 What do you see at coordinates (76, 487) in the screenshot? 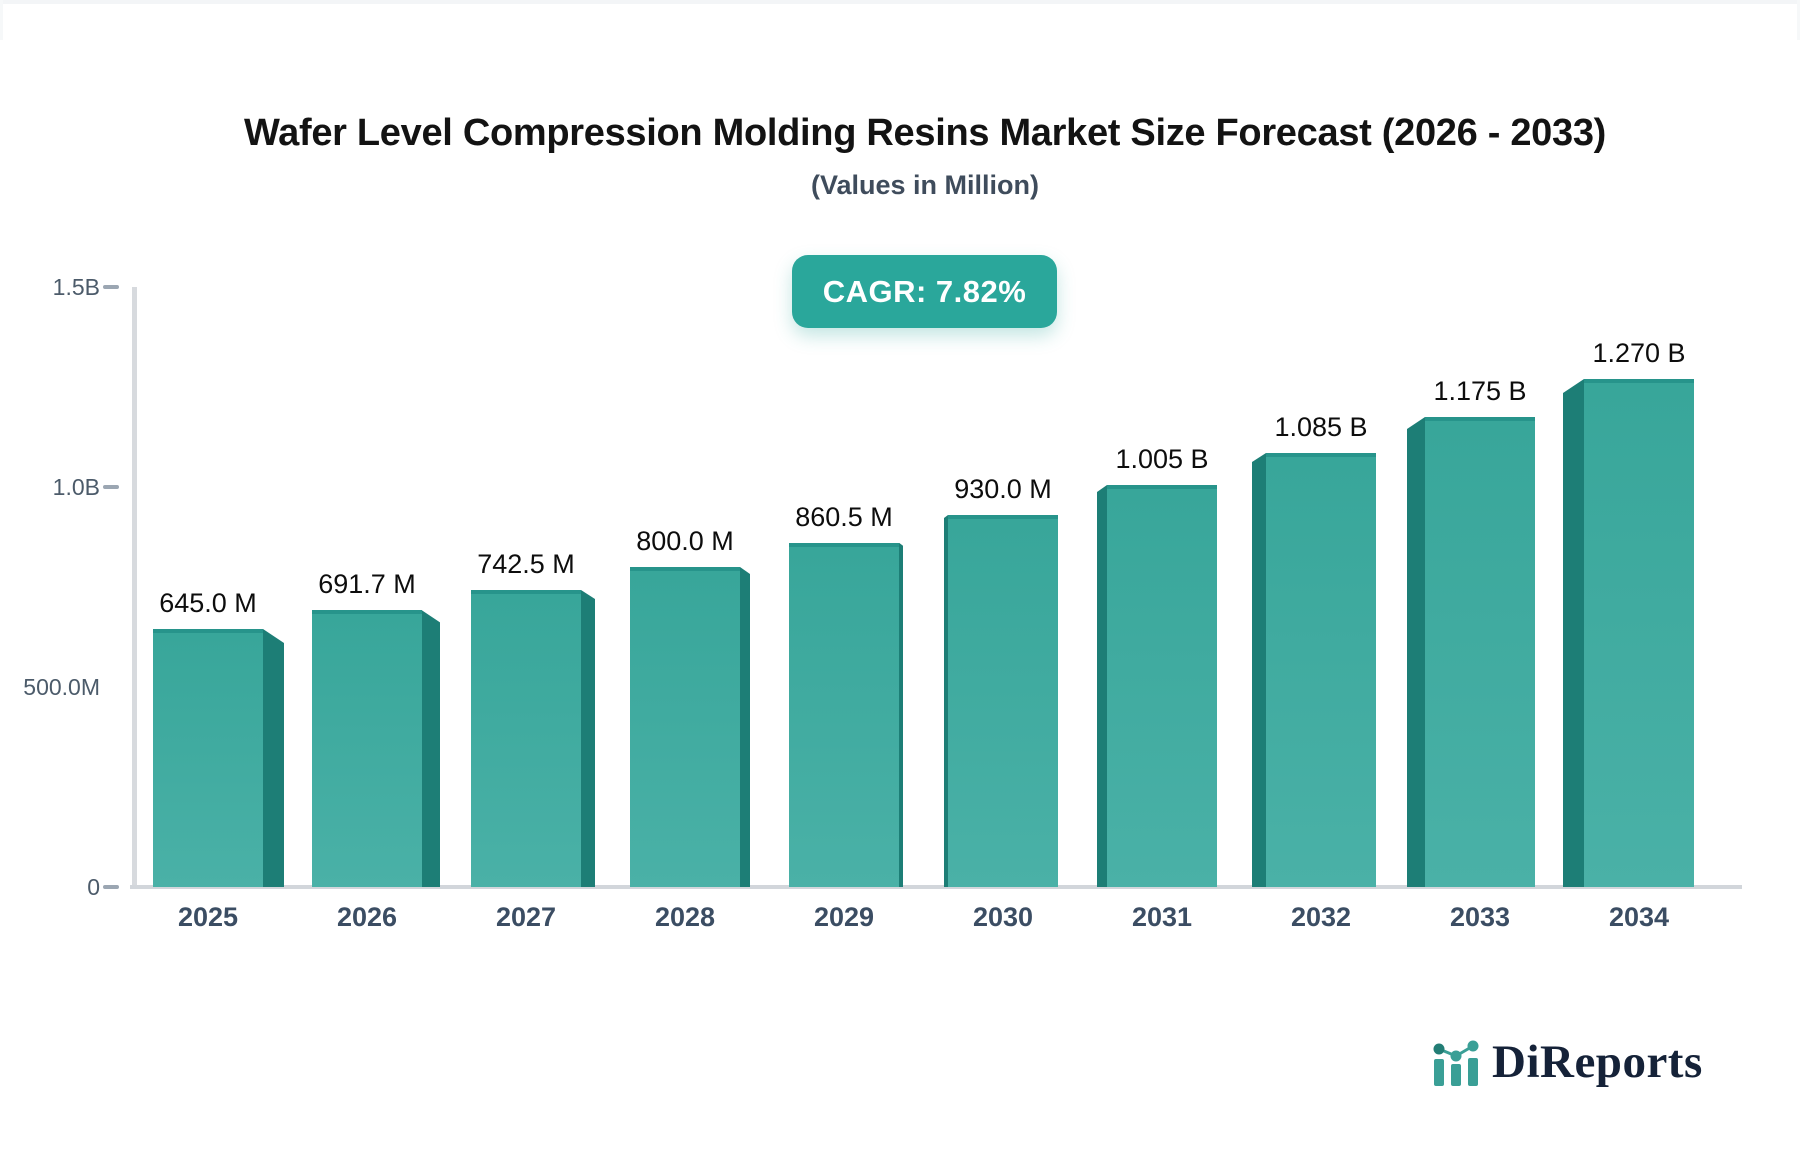
I see `y-axis-tick-label: 1.0B` at bounding box center [76, 487].